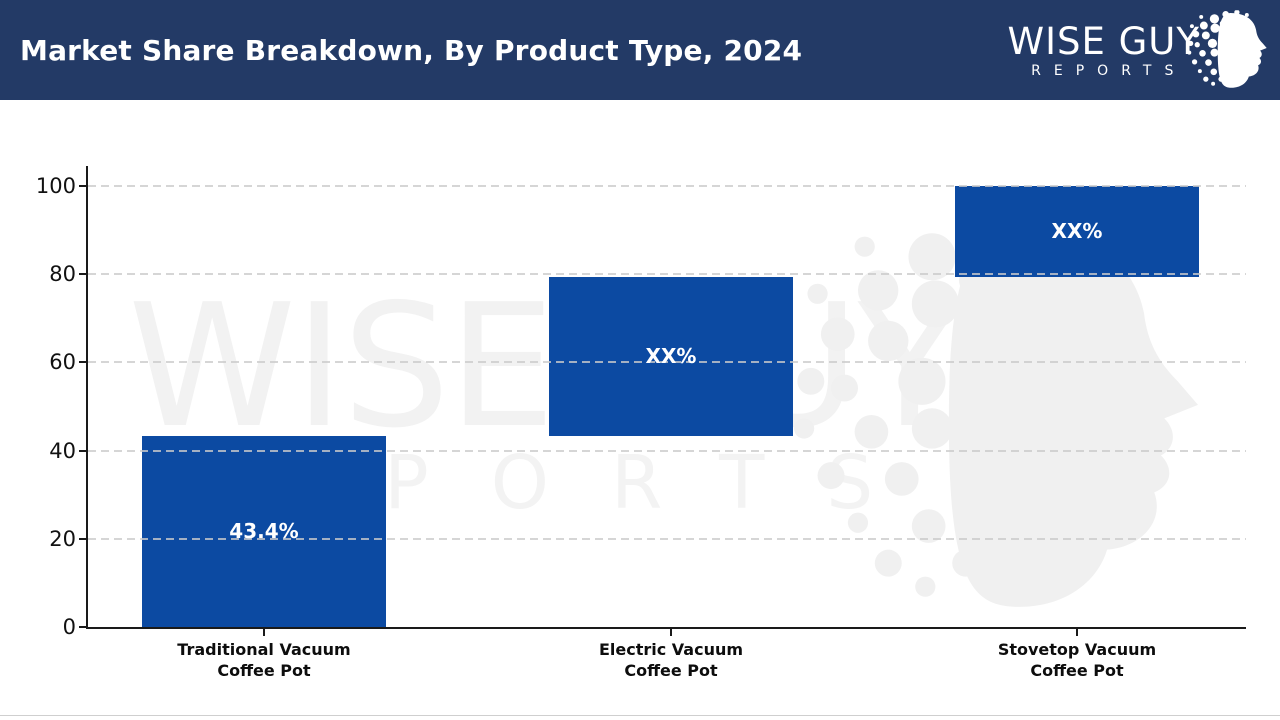  I want to click on x-axis-category-line: Traditional Vacuum, so click(264, 649).